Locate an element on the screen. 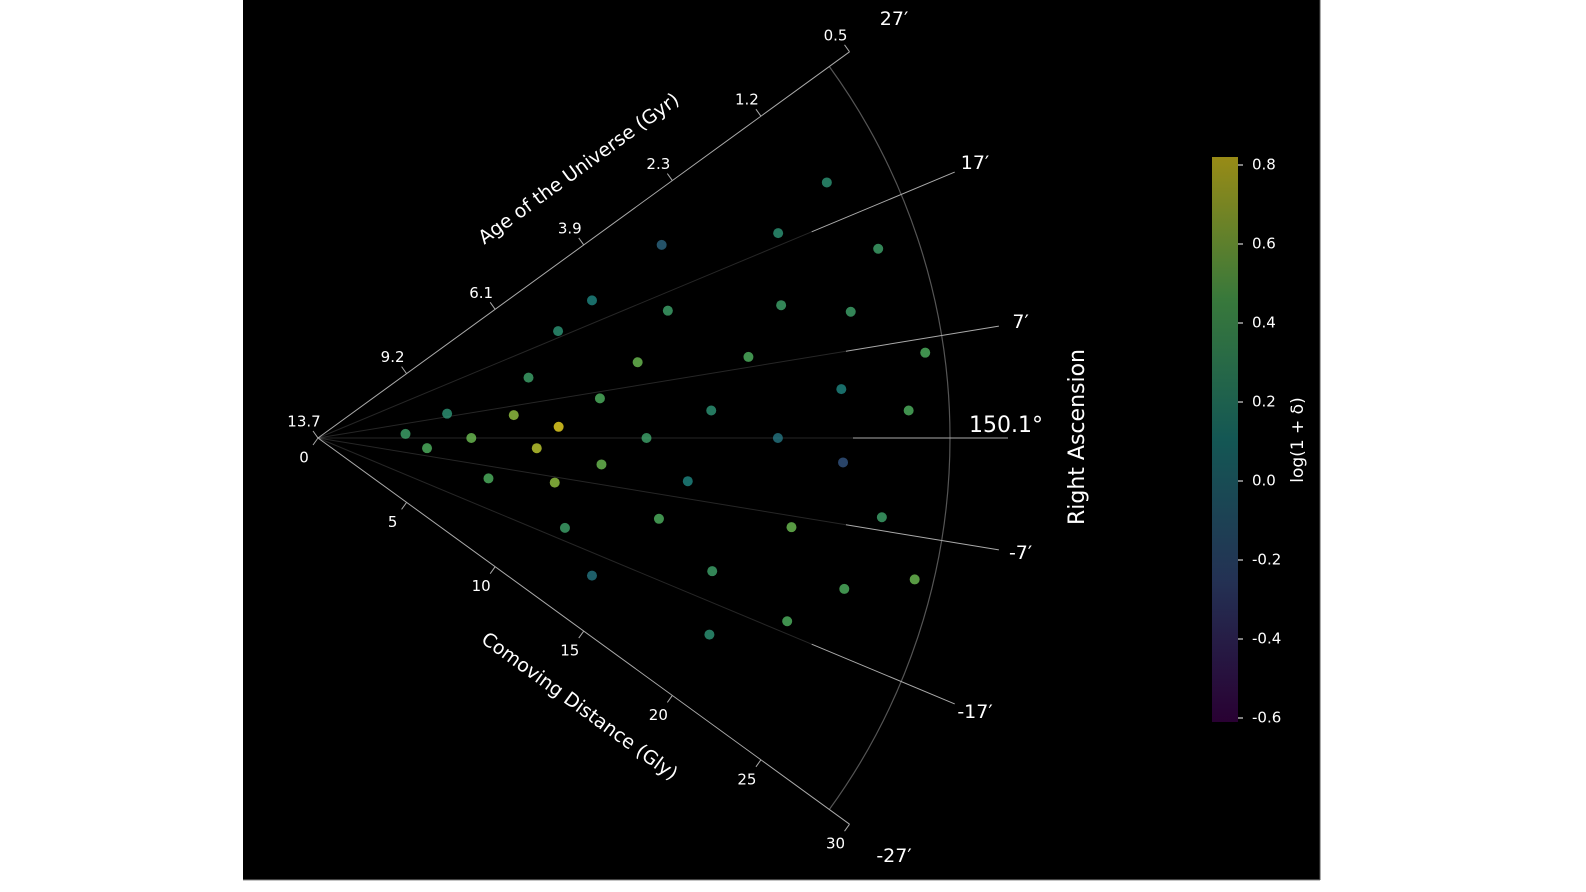 The image size is (1586, 892). colorbar is located at coordinates (1225, 439).